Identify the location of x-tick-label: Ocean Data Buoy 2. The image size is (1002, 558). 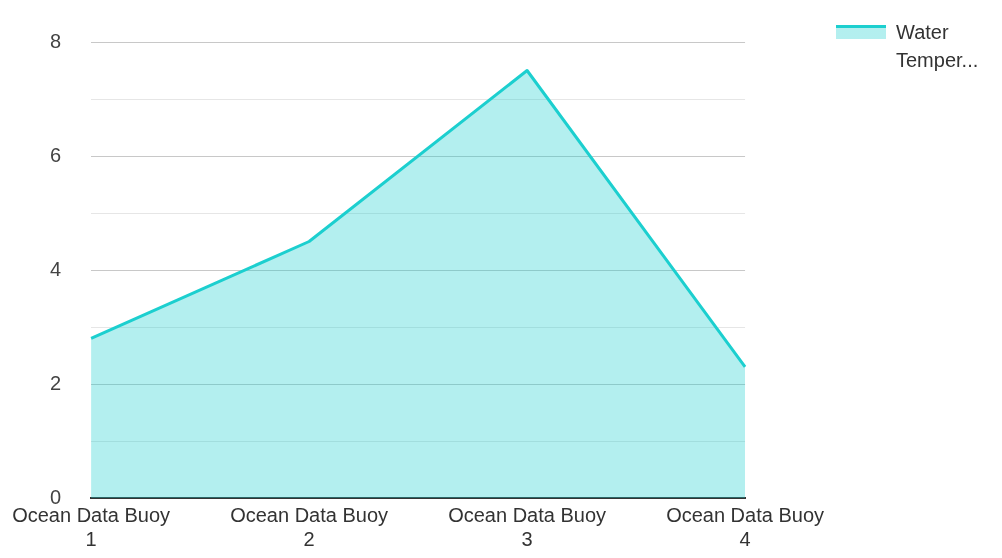
(309, 526).